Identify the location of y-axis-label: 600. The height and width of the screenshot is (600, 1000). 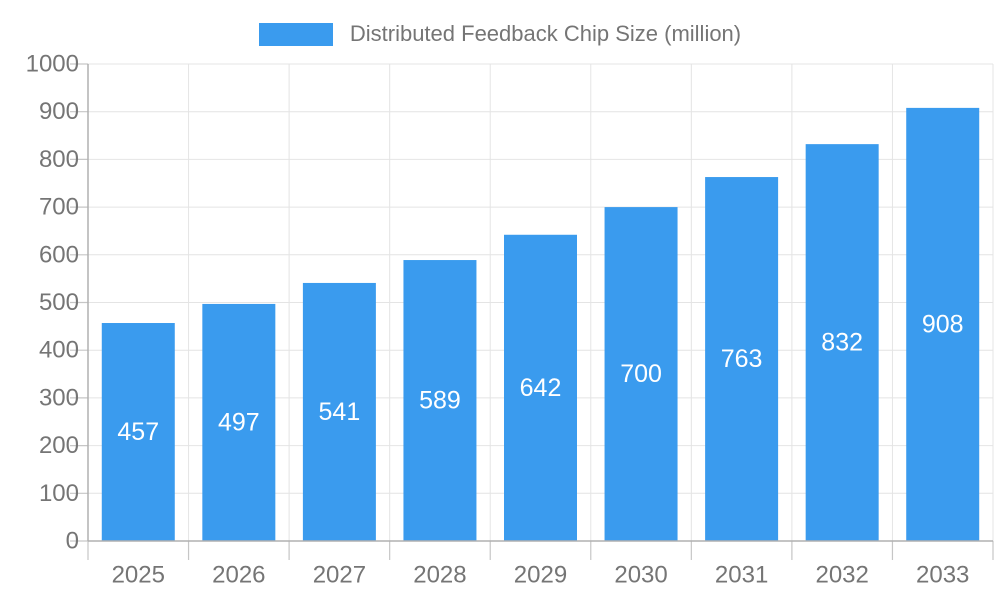
(59, 254).